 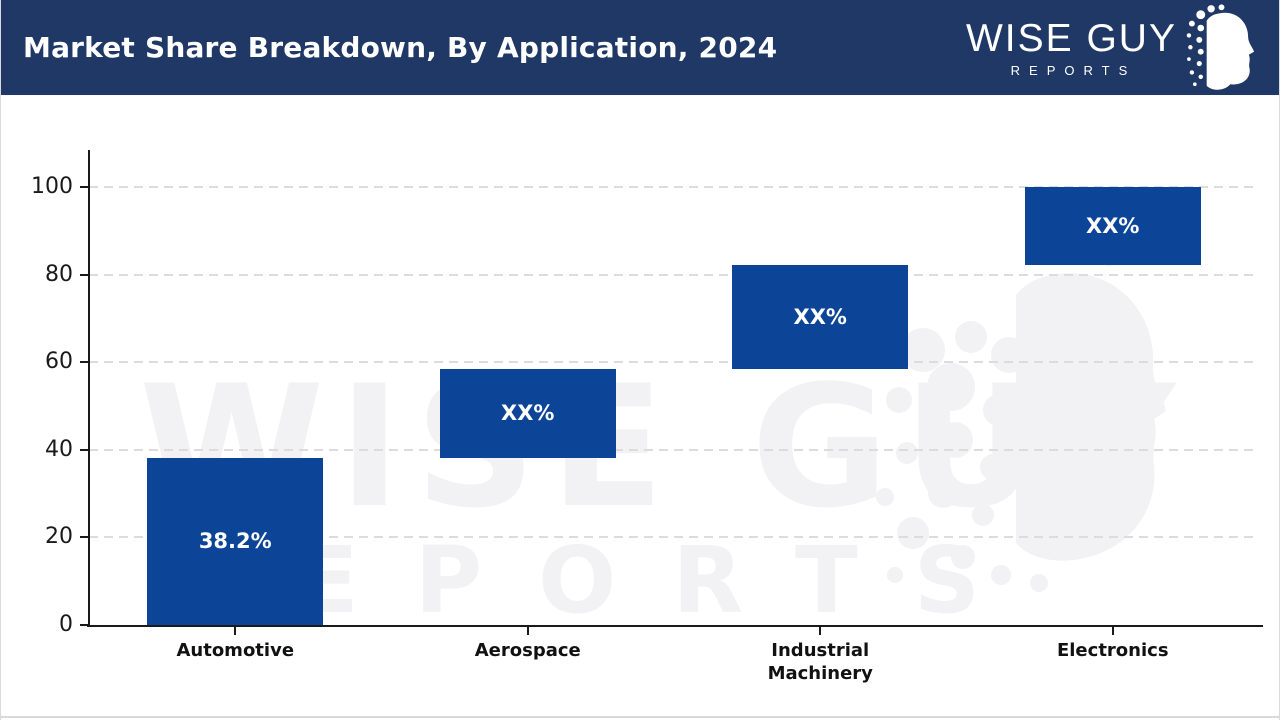 I want to click on watermark-face-icon, so click(x=1021, y=411).